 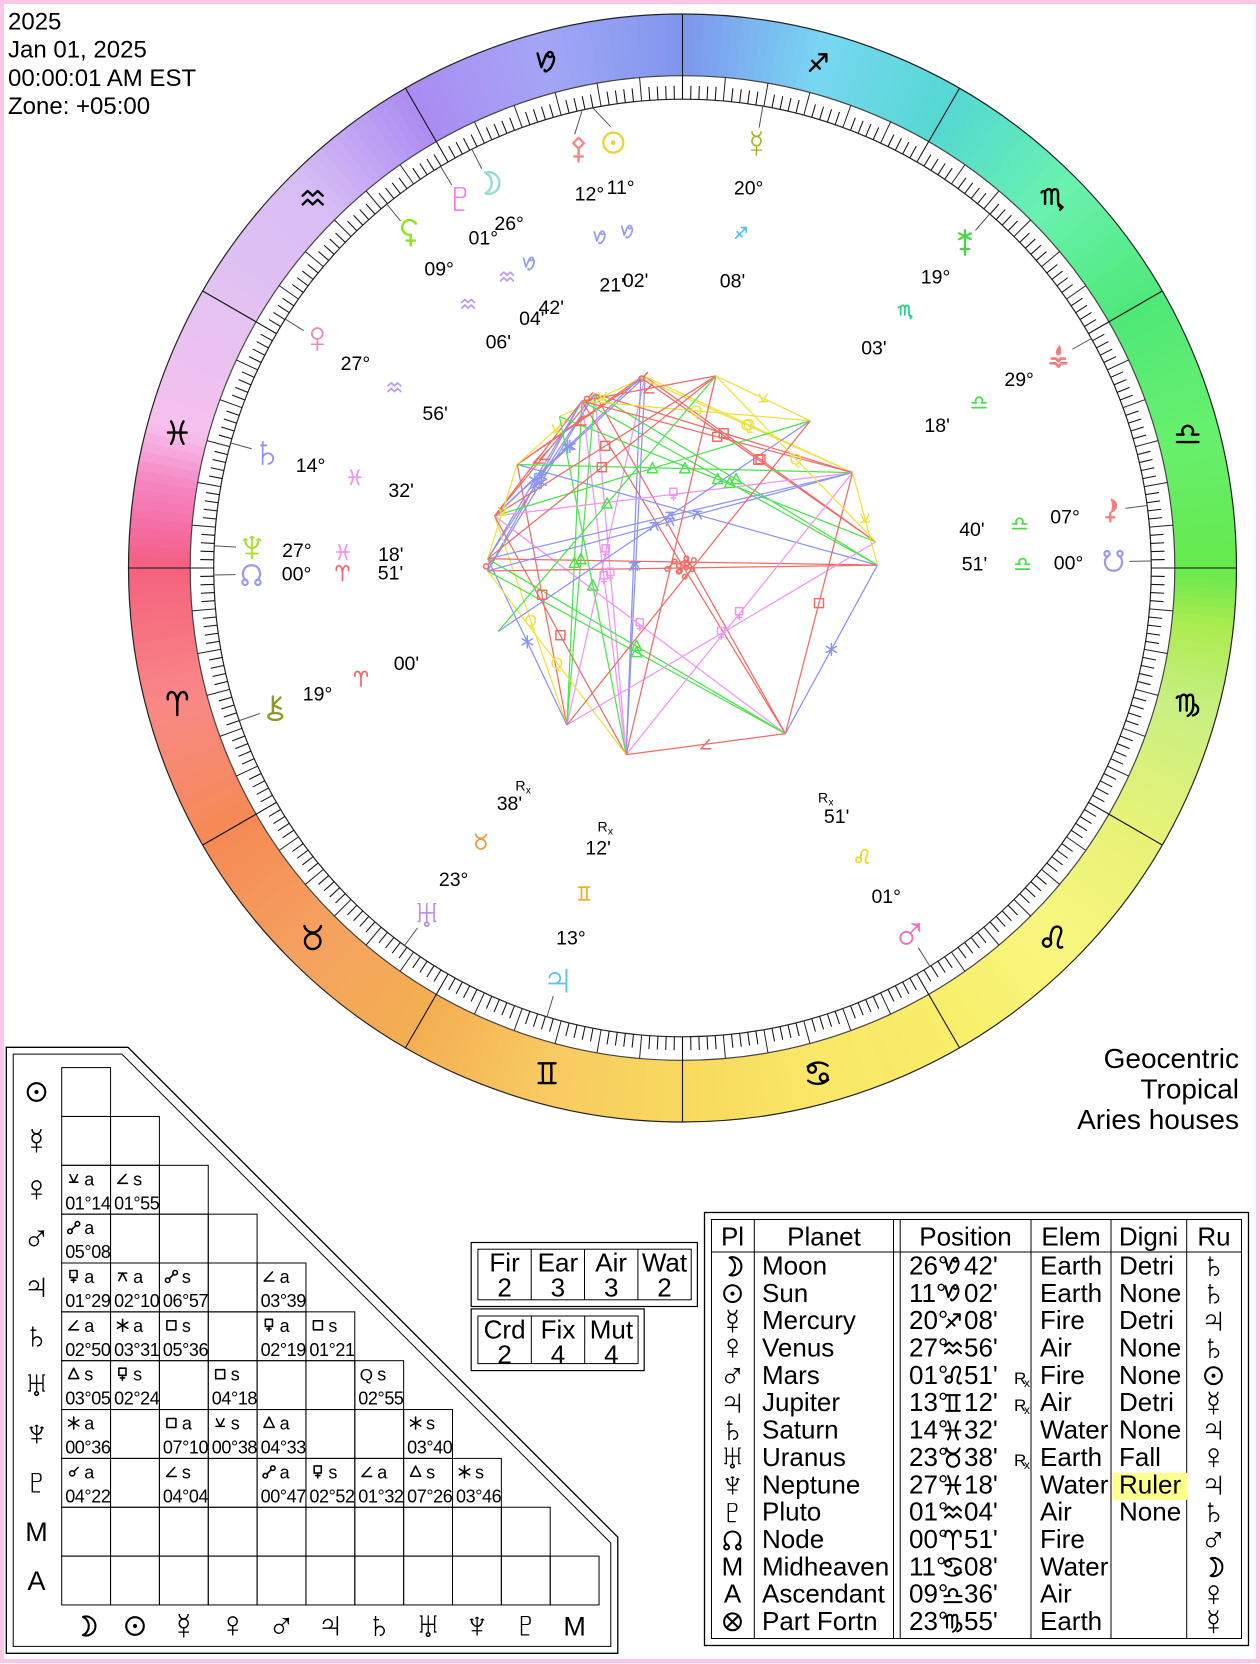 What do you see at coordinates (811, 1484) in the screenshot?
I see `svg-text: Neptune` at bounding box center [811, 1484].